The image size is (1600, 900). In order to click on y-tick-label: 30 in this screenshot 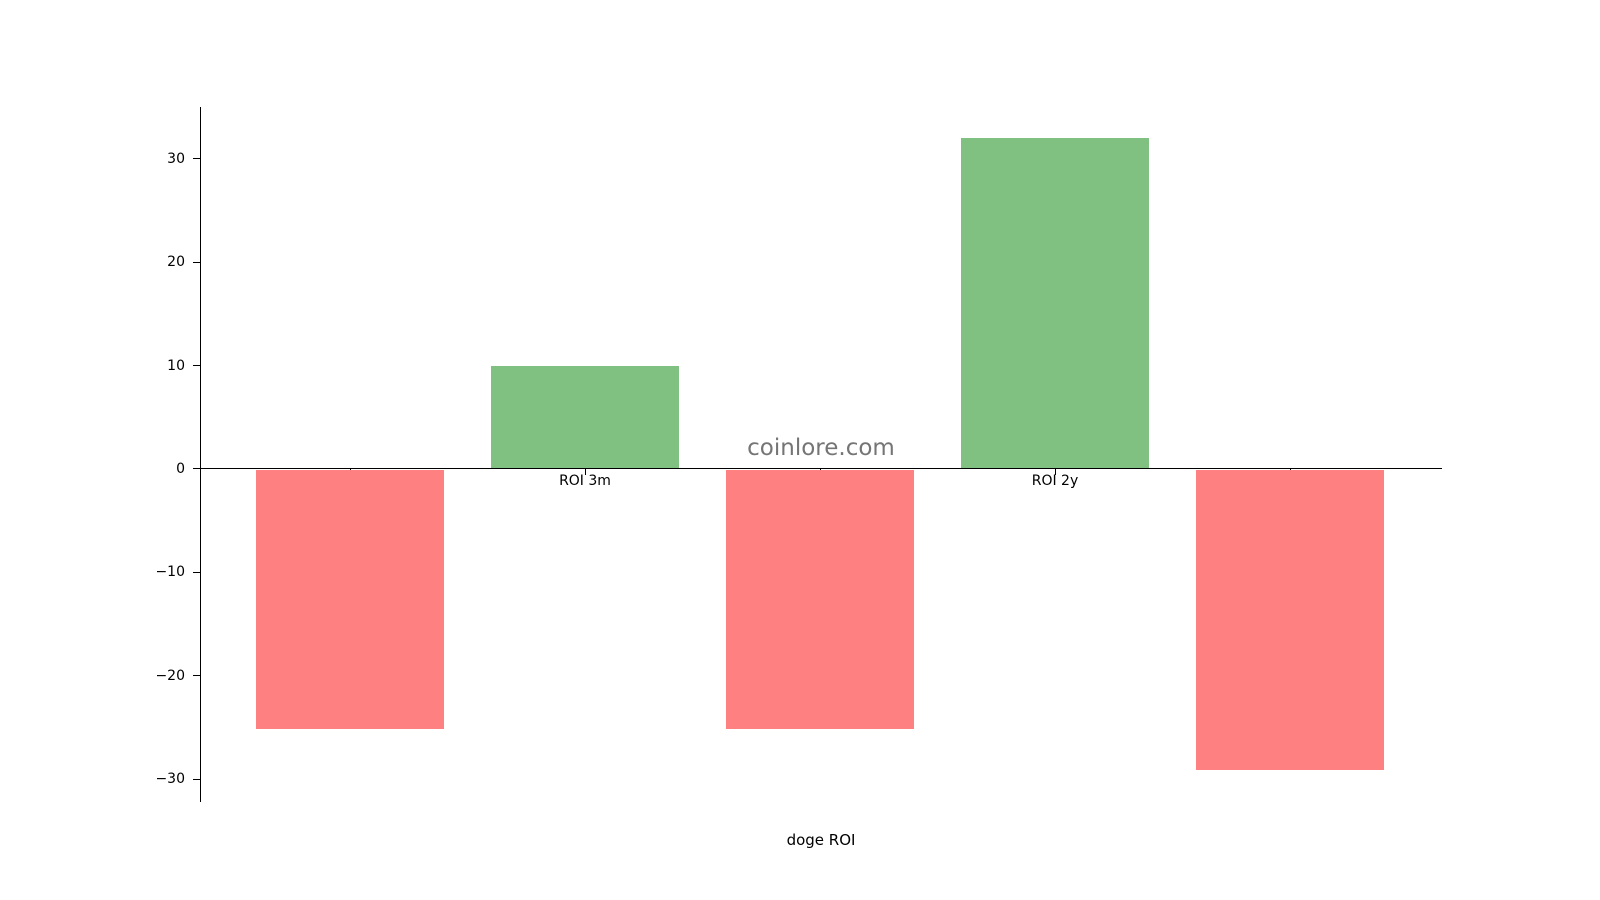, I will do `click(176, 158)`.